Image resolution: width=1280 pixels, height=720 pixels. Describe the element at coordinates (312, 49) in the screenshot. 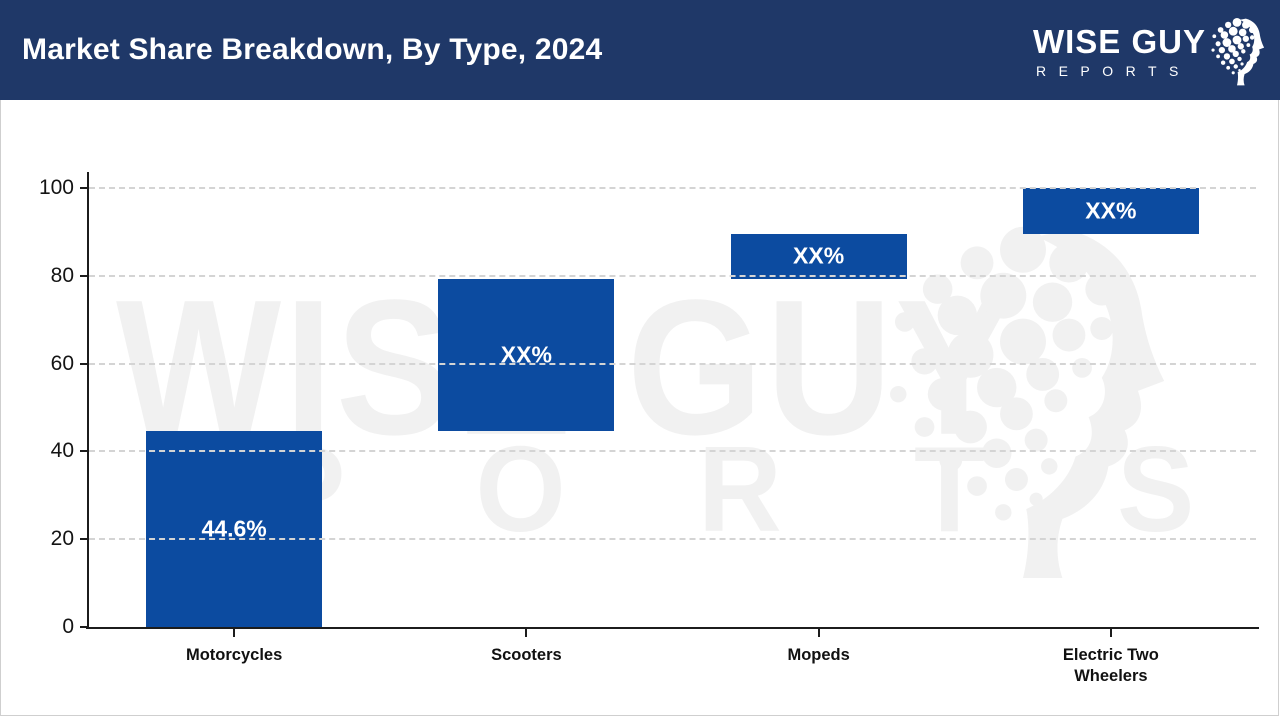

I see `page-title: Market Share Breakdown, By Type, 2024` at that location.